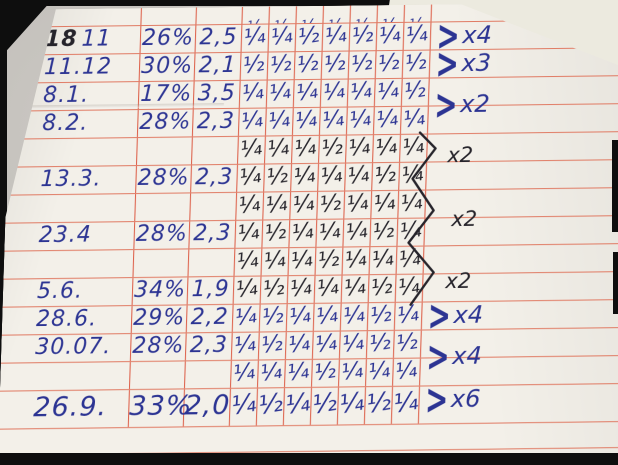 This screenshot has height=465, width=618. I want to click on date-cell: 5.6., so click(68, 292).